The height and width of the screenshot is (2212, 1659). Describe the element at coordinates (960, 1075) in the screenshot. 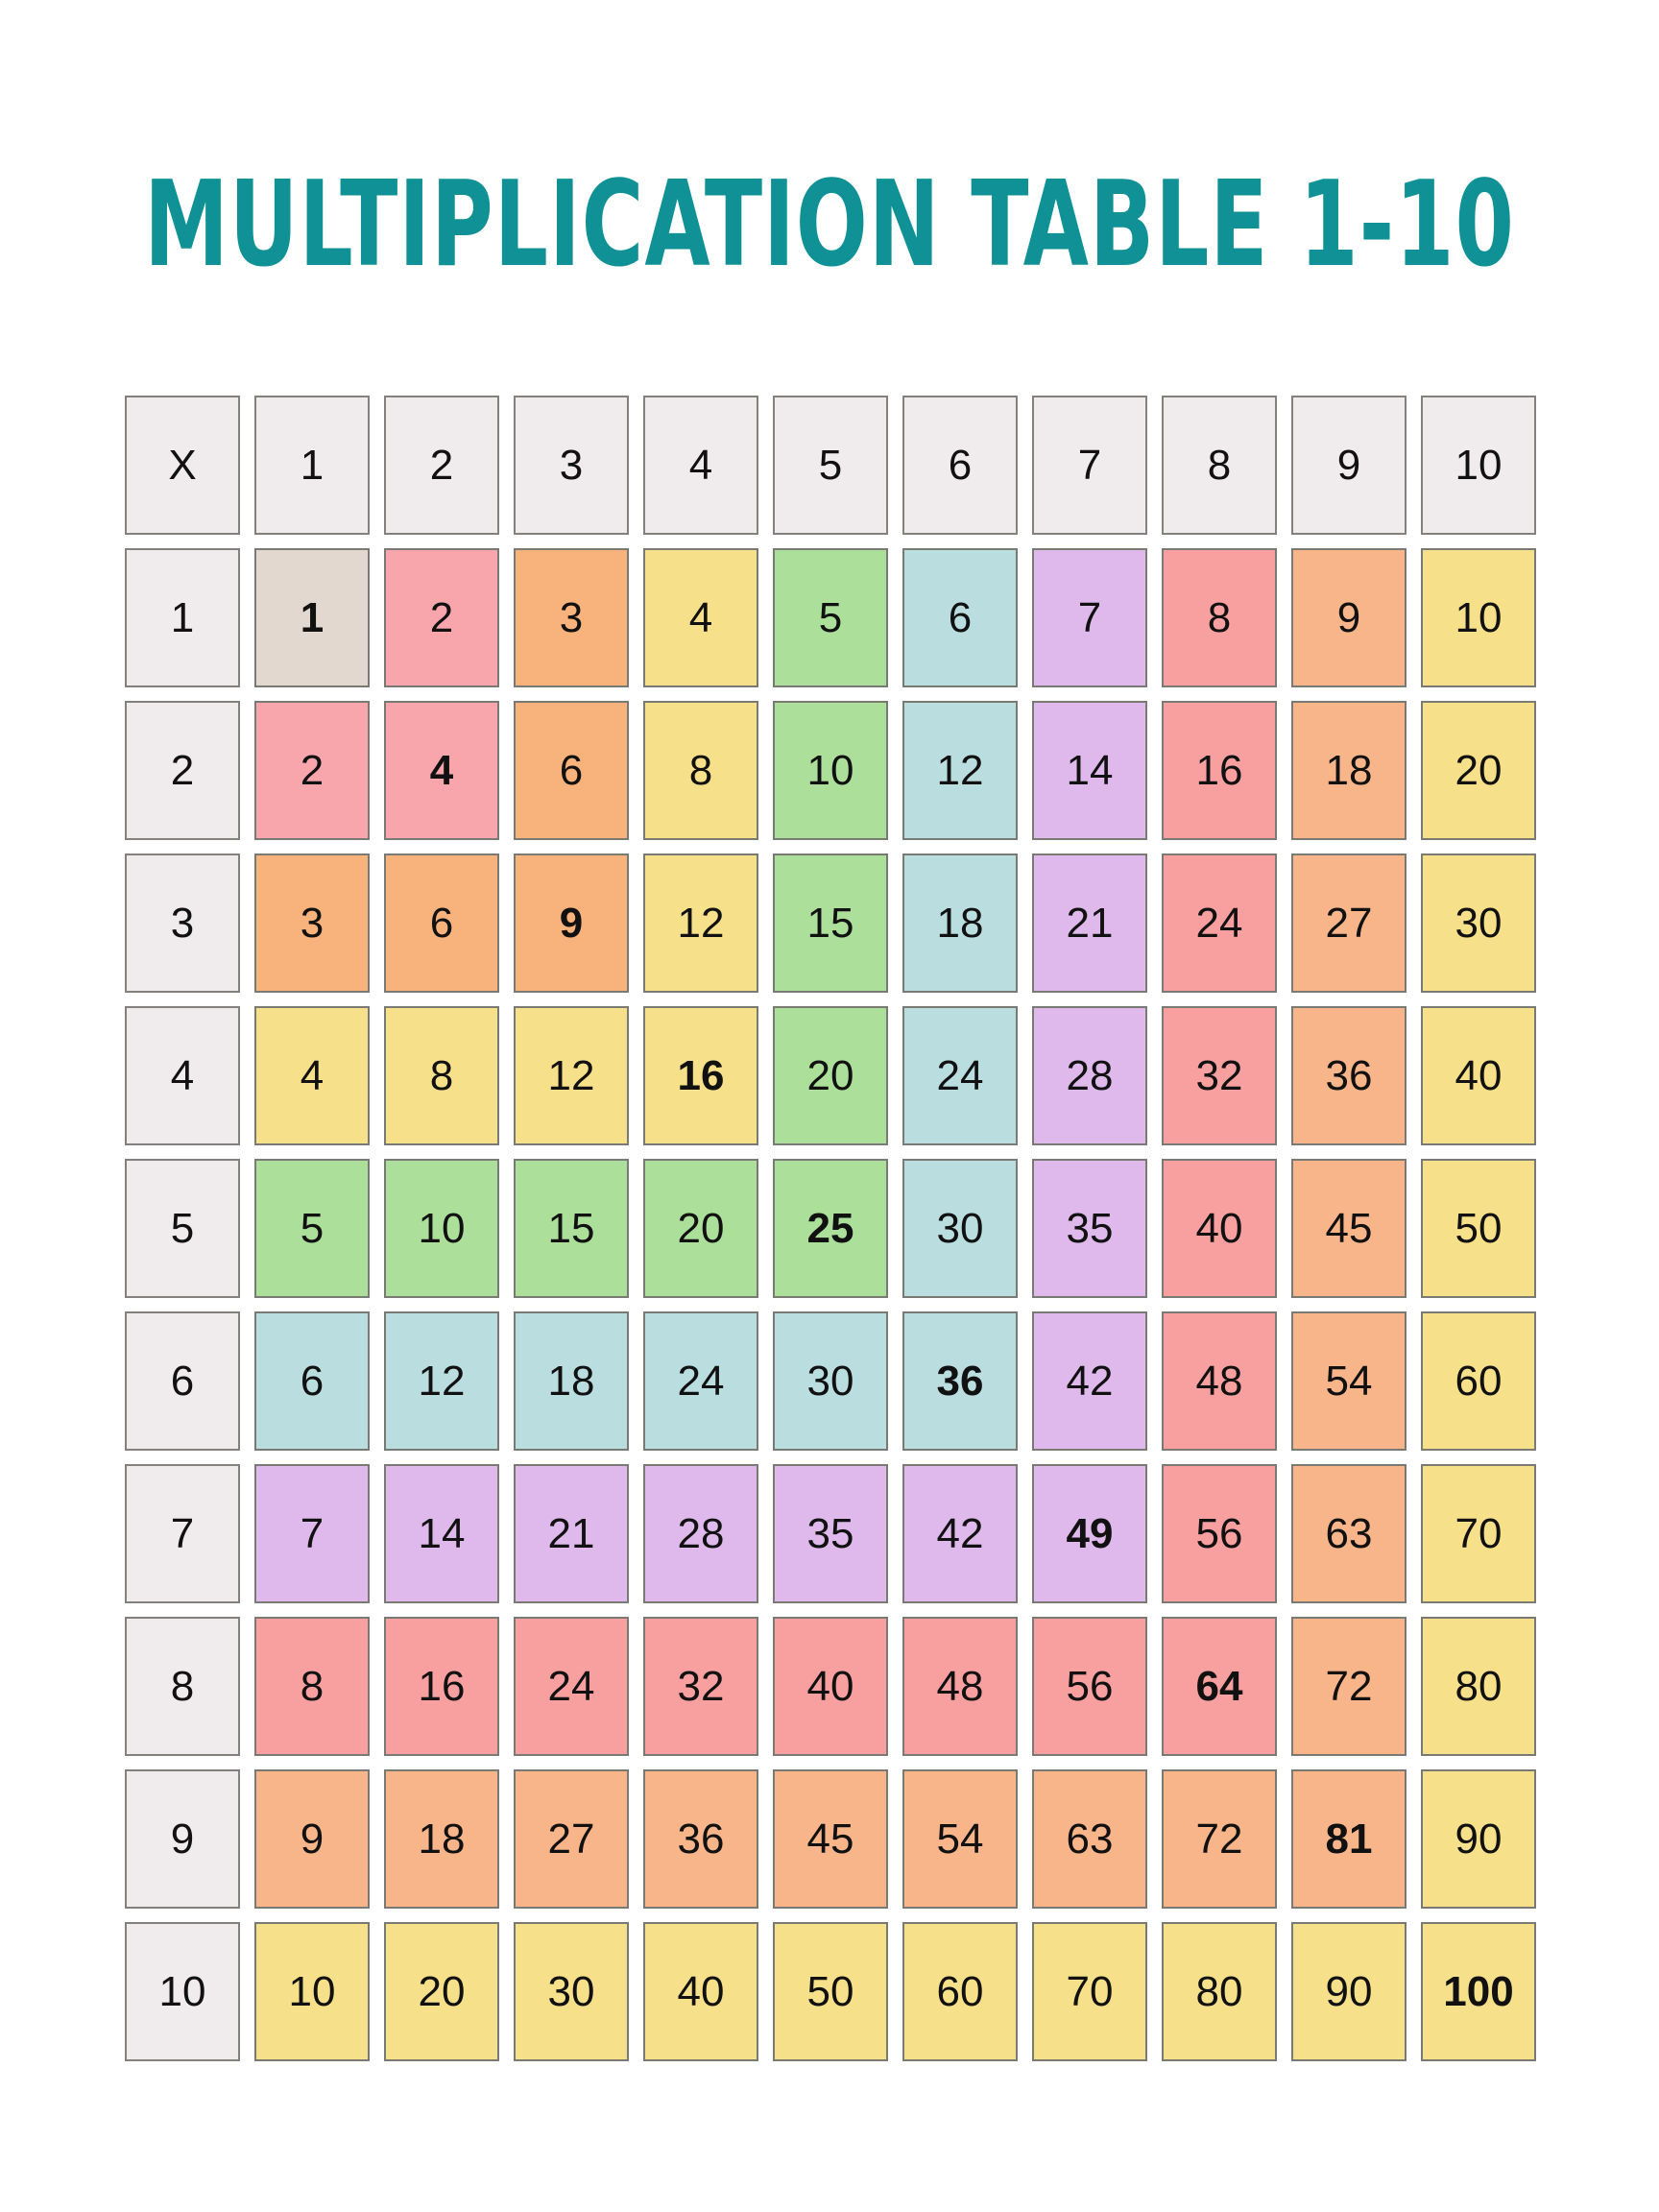

I see `product-cell-4x6: 24` at that location.